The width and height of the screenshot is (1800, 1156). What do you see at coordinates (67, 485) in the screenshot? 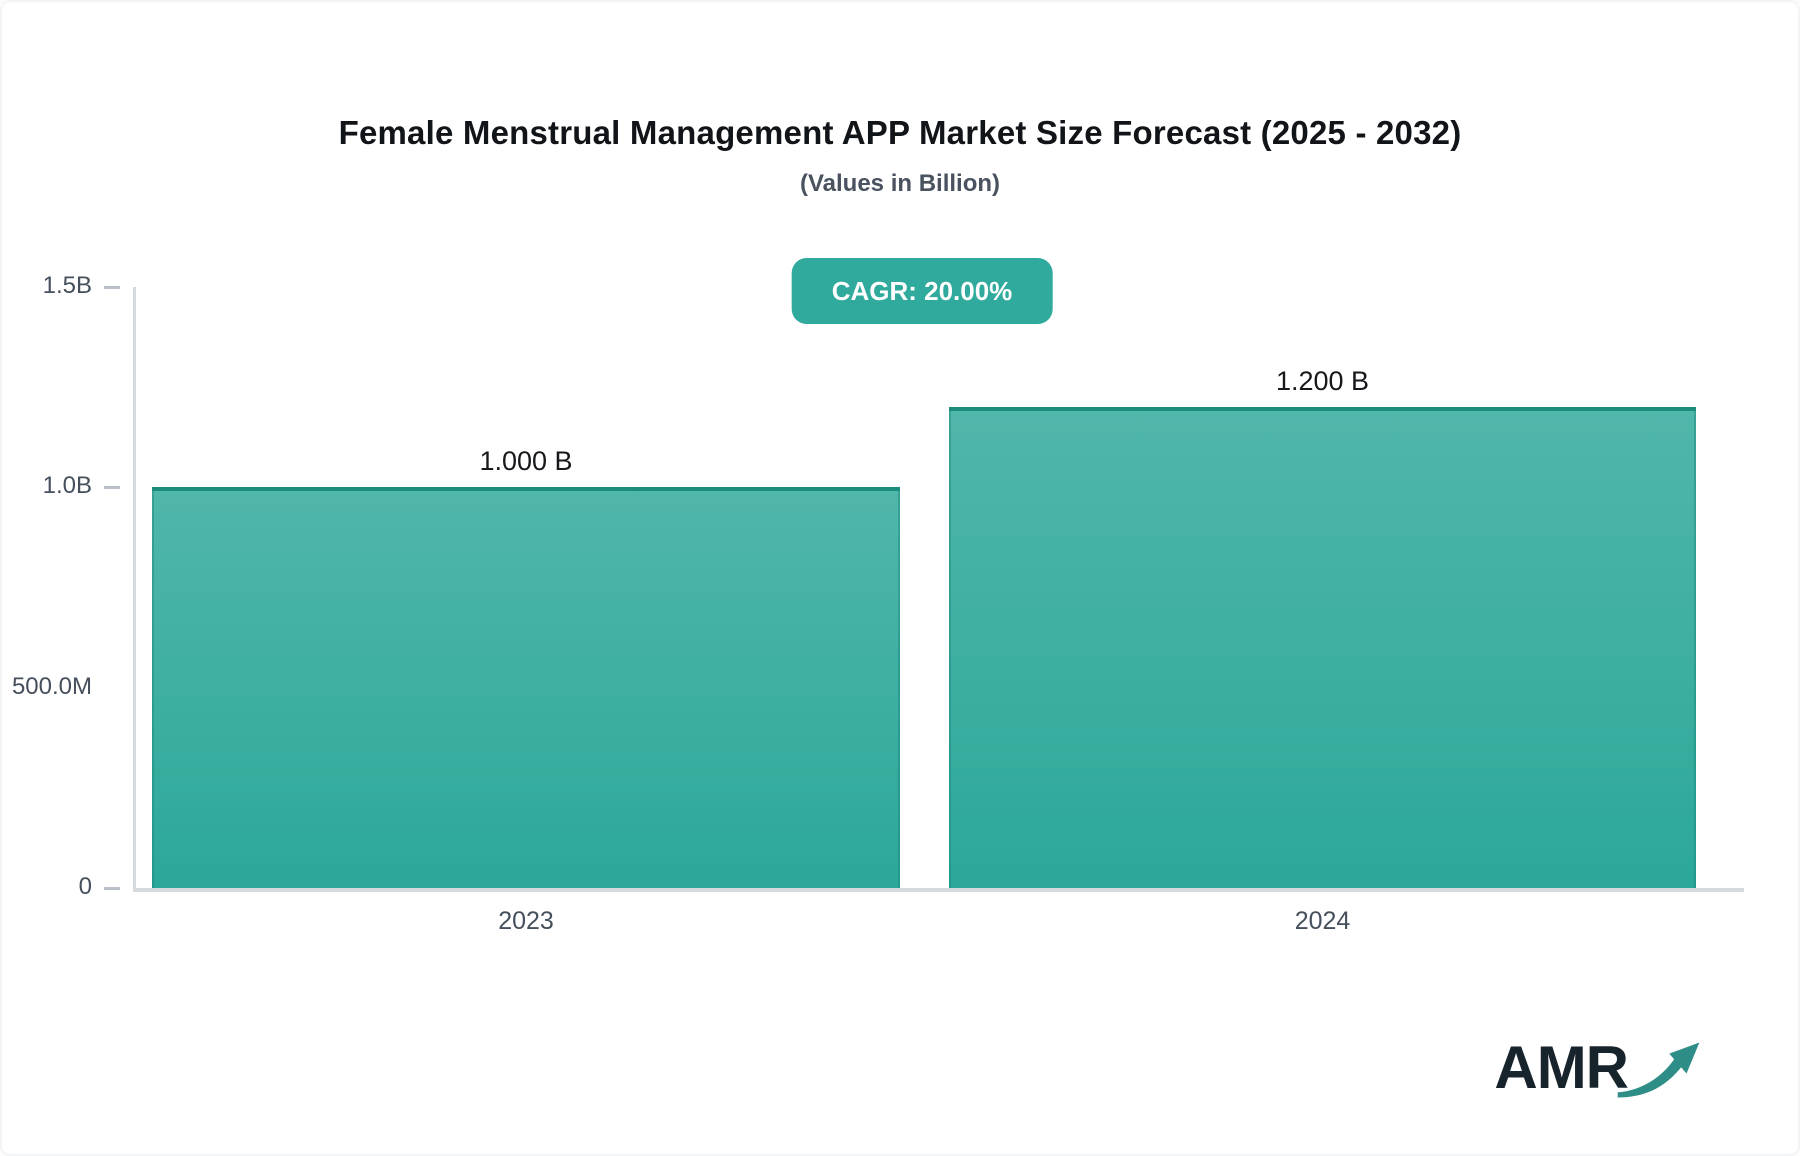
I see `y-axis-tick-label: 1.0B` at bounding box center [67, 485].